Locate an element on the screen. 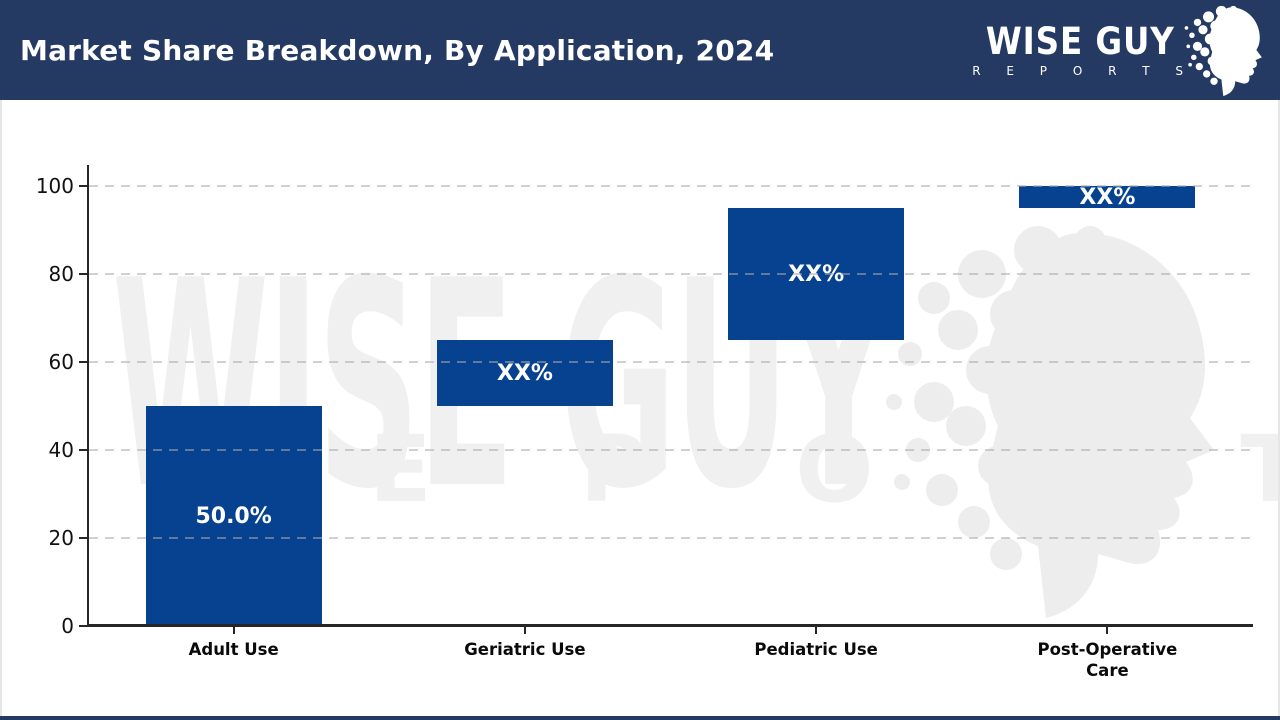 The height and width of the screenshot is (720, 1280). page-left-border is located at coordinates (1, 408).